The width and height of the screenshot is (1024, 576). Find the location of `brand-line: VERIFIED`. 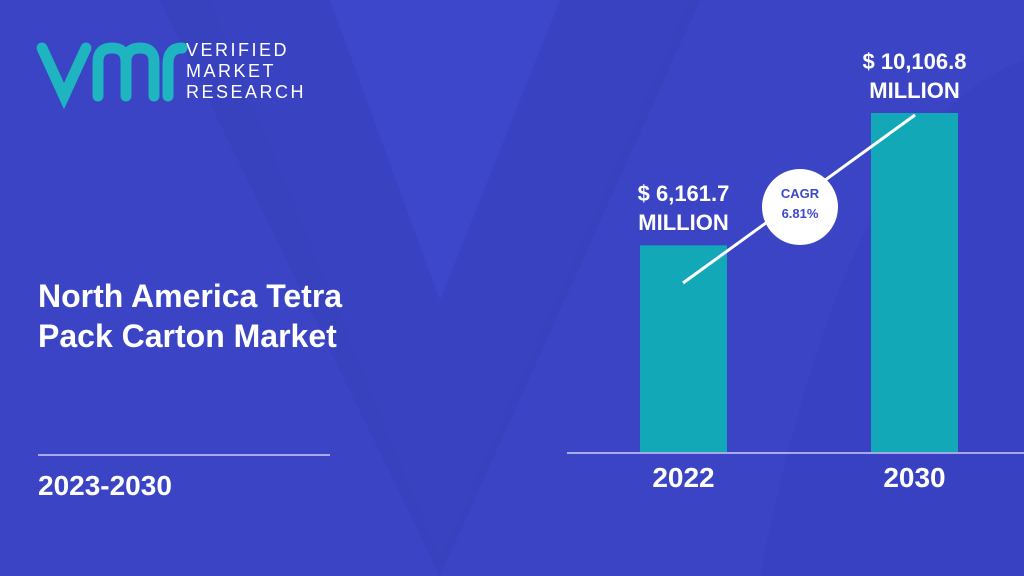

brand-line: VERIFIED is located at coordinates (238, 50).